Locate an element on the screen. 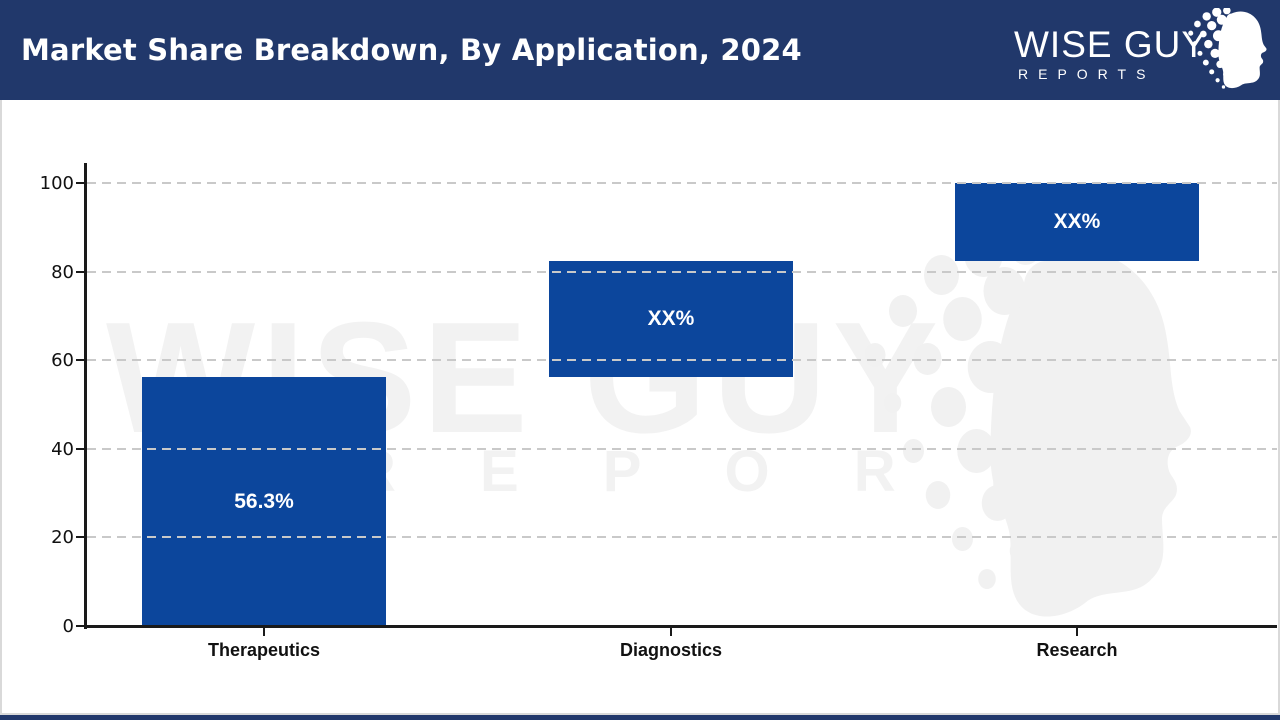 The height and width of the screenshot is (720, 1280). y-tick-label-40: 40 is located at coordinates (62, 449).